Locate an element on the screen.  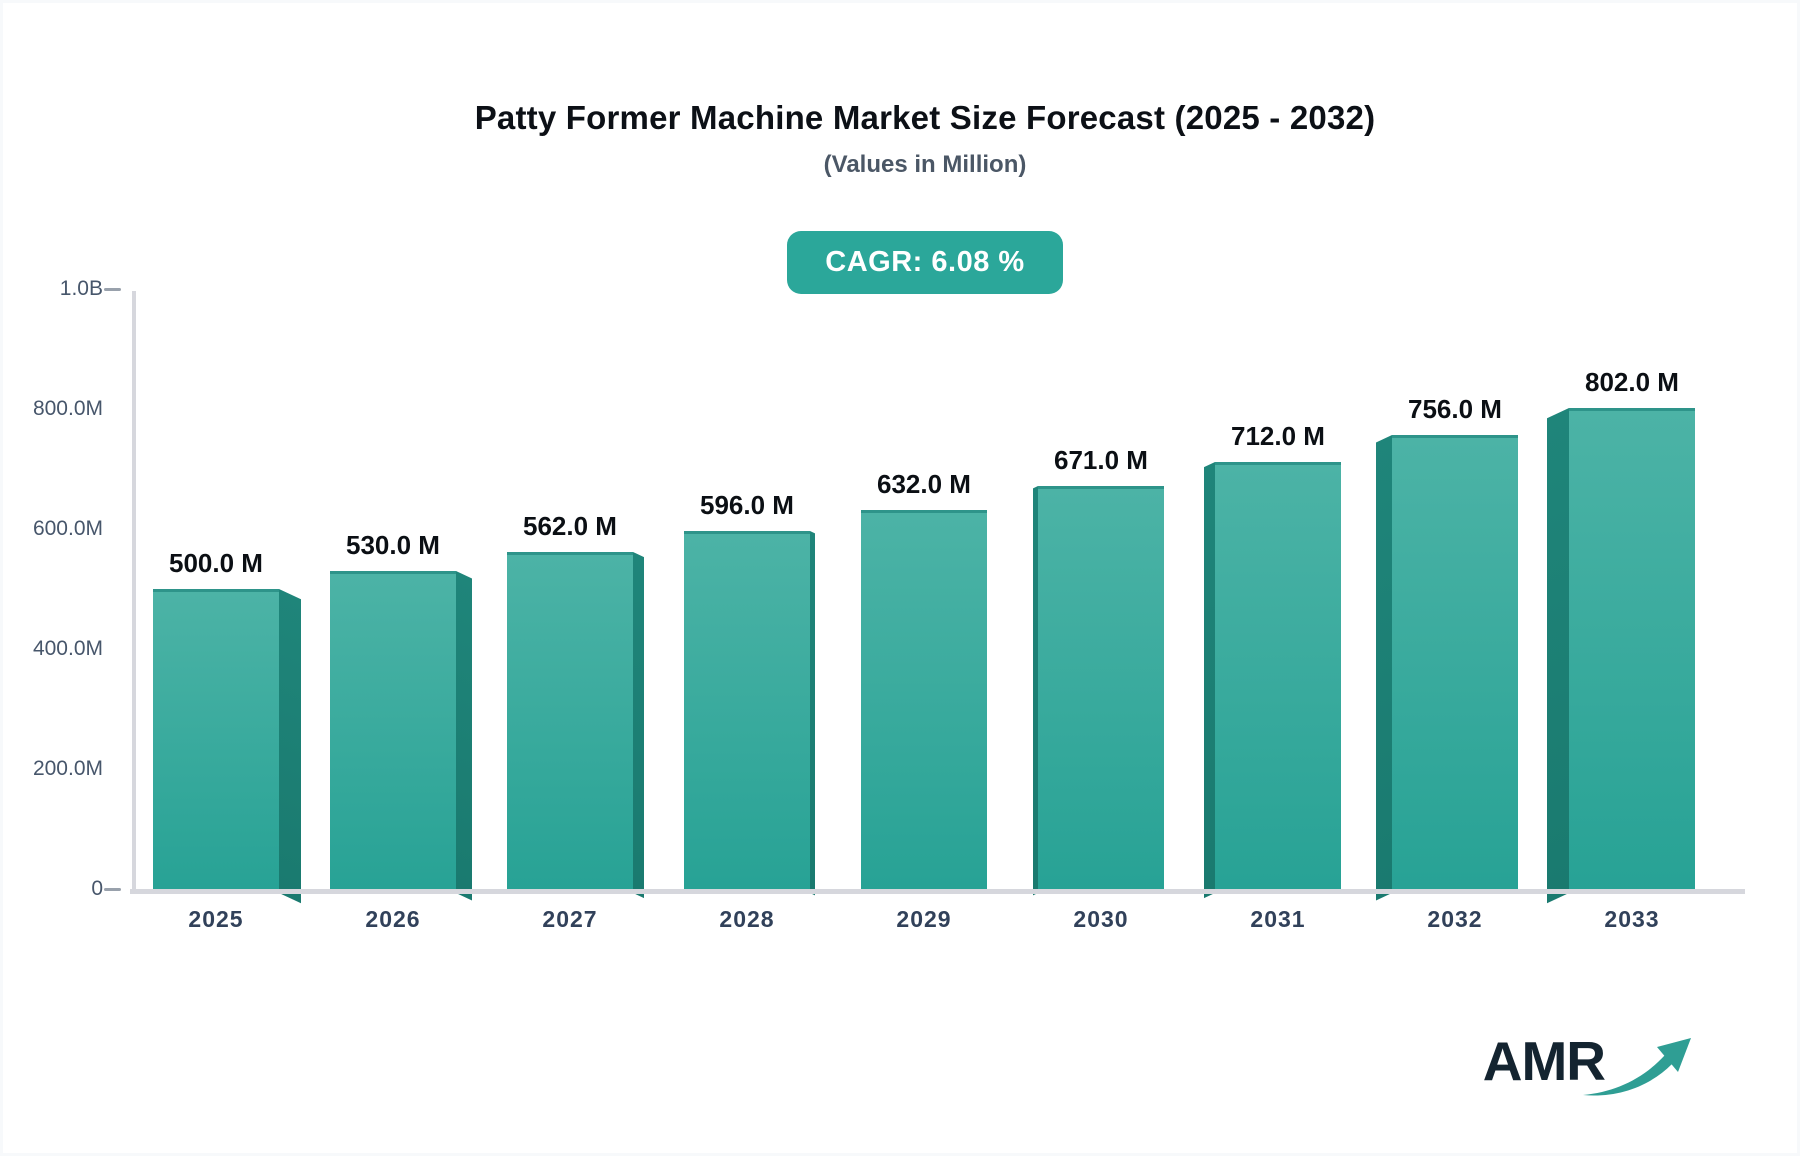
x-axis-label-2033: 2033 is located at coordinates (1632, 919).